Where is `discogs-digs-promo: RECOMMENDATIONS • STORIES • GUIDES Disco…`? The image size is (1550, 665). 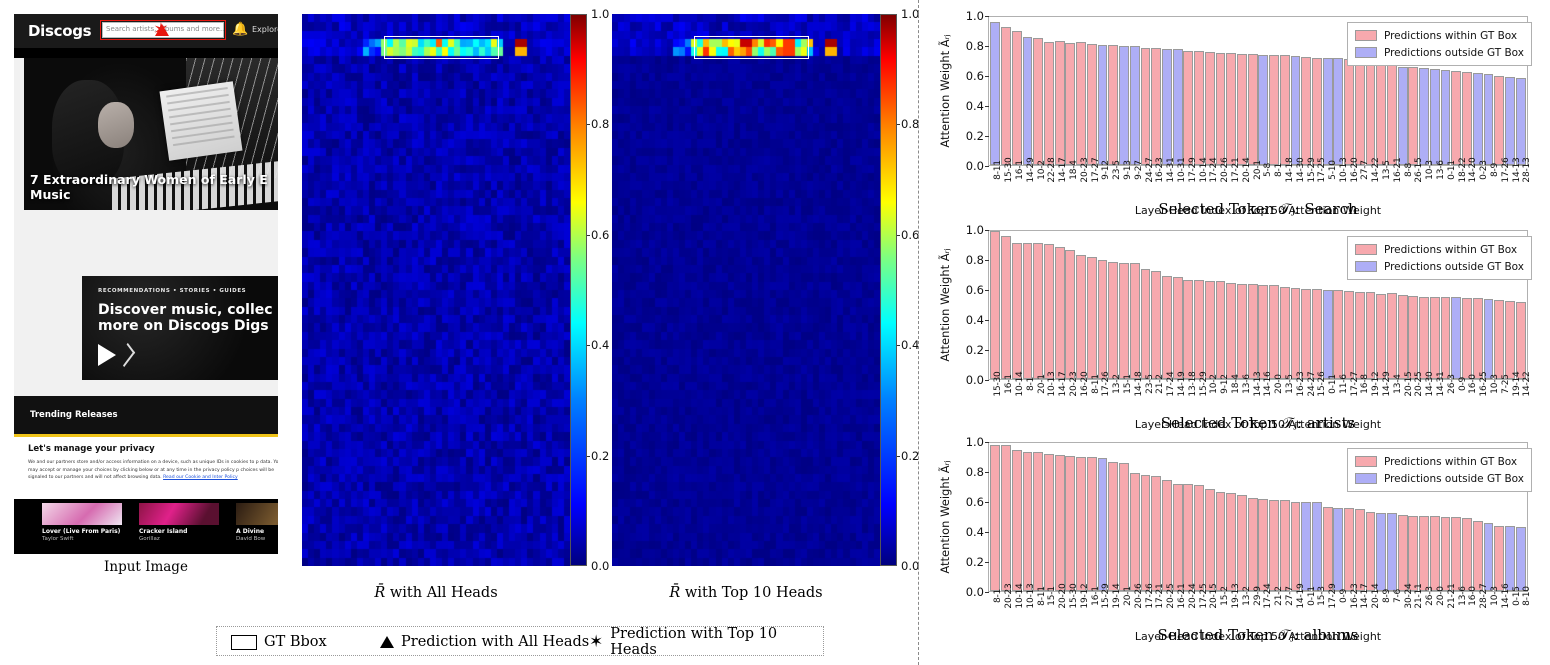
discogs-digs-promo: RECOMMENDATIONS • STORIES • GUIDES Disco… is located at coordinates (180, 328).